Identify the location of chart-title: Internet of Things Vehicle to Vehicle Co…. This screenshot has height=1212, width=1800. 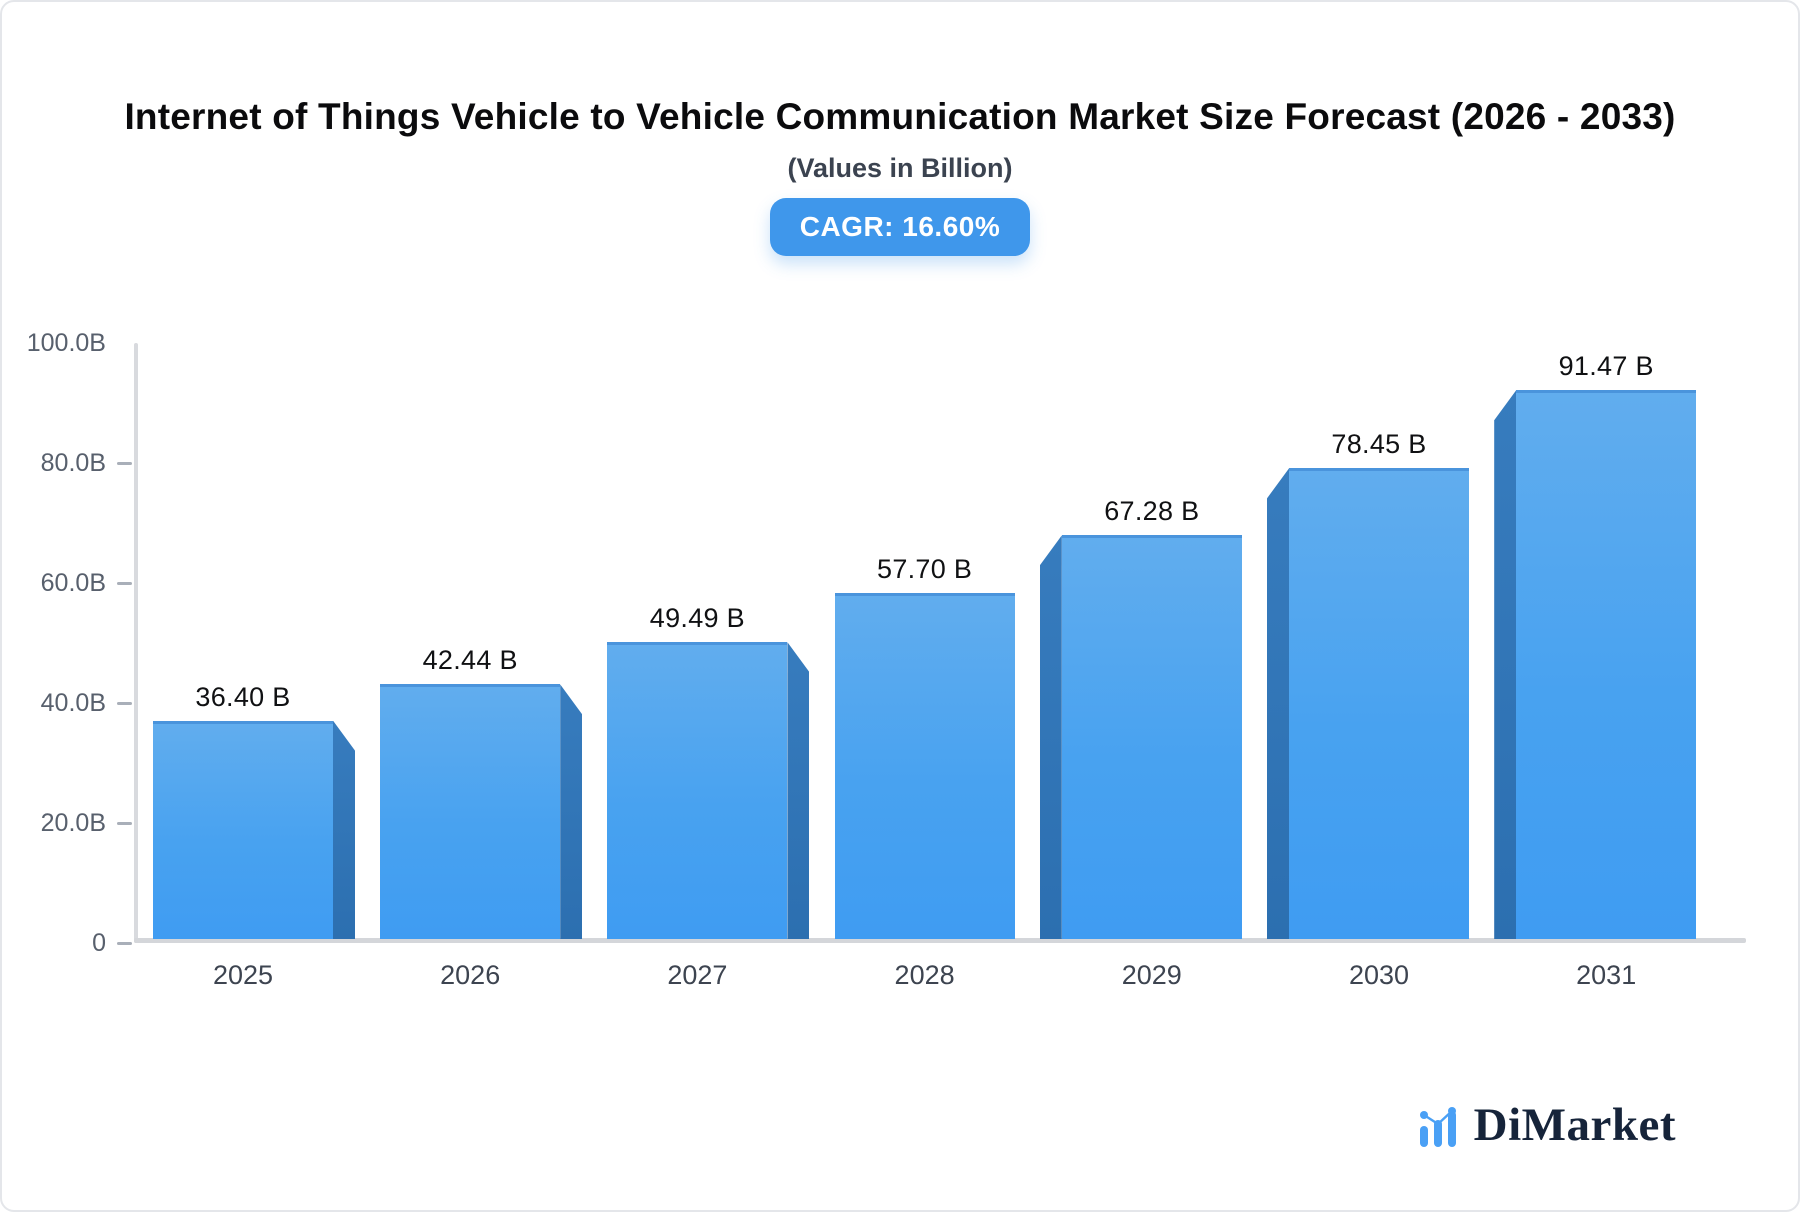
(900, 116).